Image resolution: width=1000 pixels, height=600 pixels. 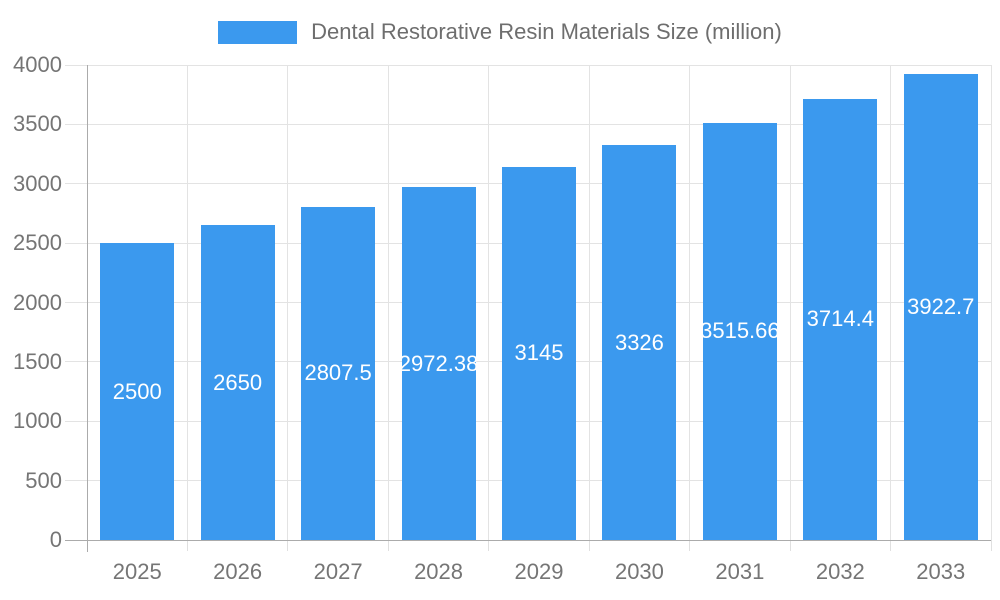 I want to click on bar-value-label: 2650, so click(x=238, y=382).